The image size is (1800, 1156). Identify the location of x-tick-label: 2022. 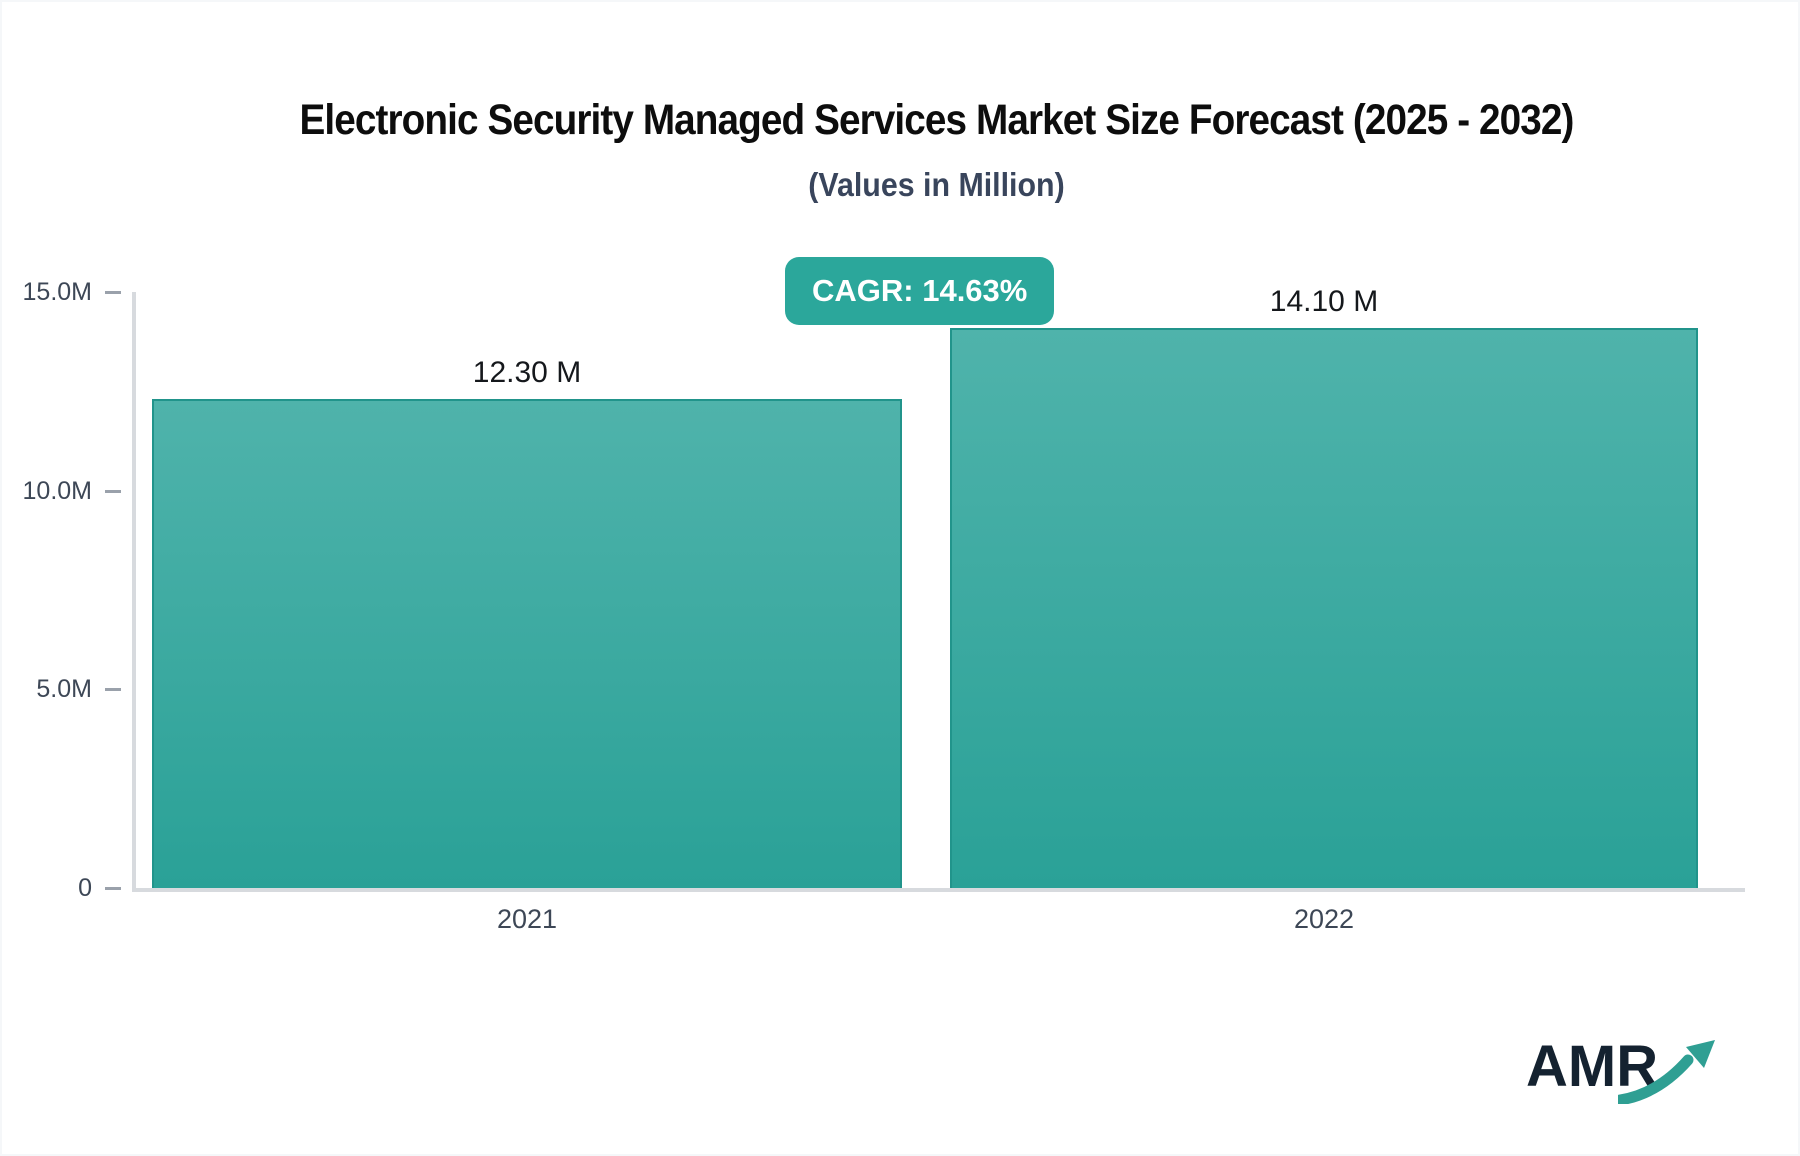
(1324, 919).